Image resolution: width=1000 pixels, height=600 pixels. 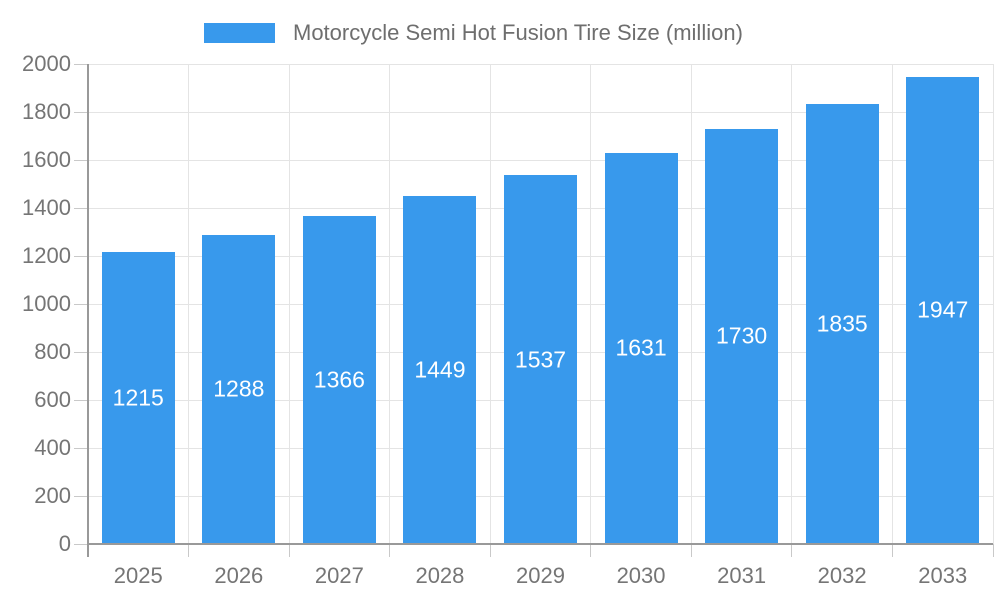 I want to click on y-axis-tick-label: 1400, so click(x=46, y=207).